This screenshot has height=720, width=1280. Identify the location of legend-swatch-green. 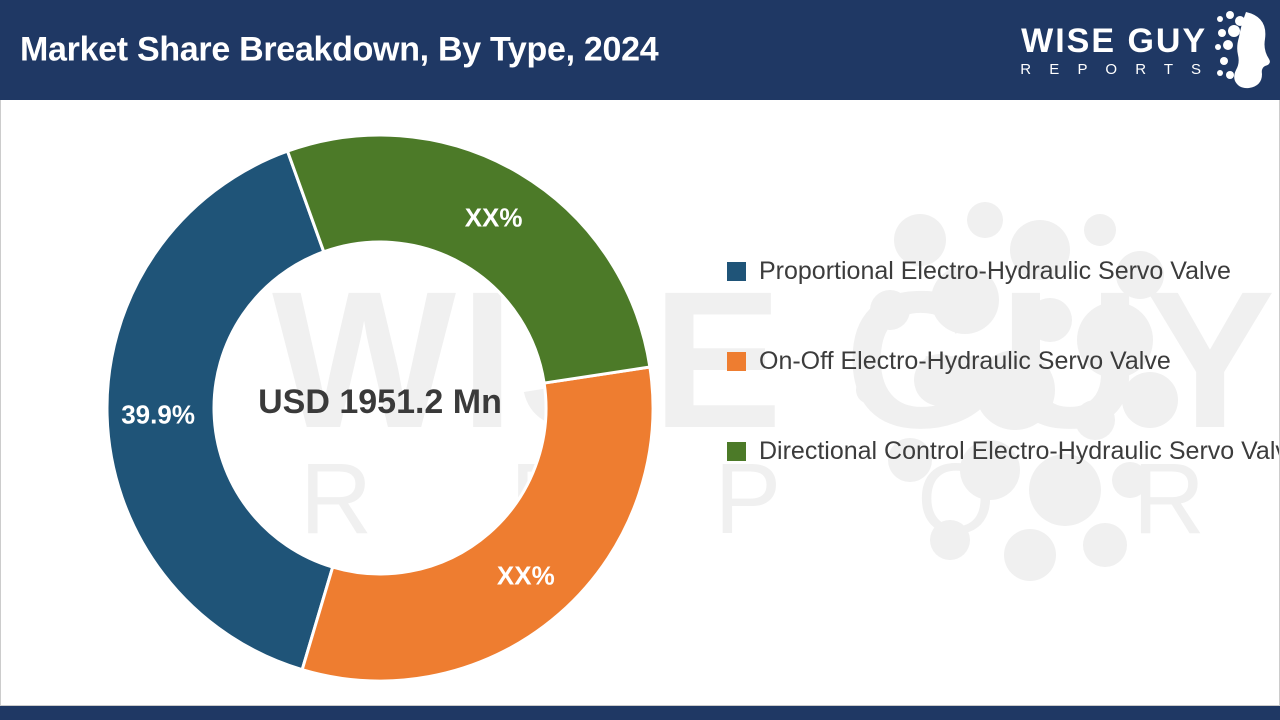
(736, 451).